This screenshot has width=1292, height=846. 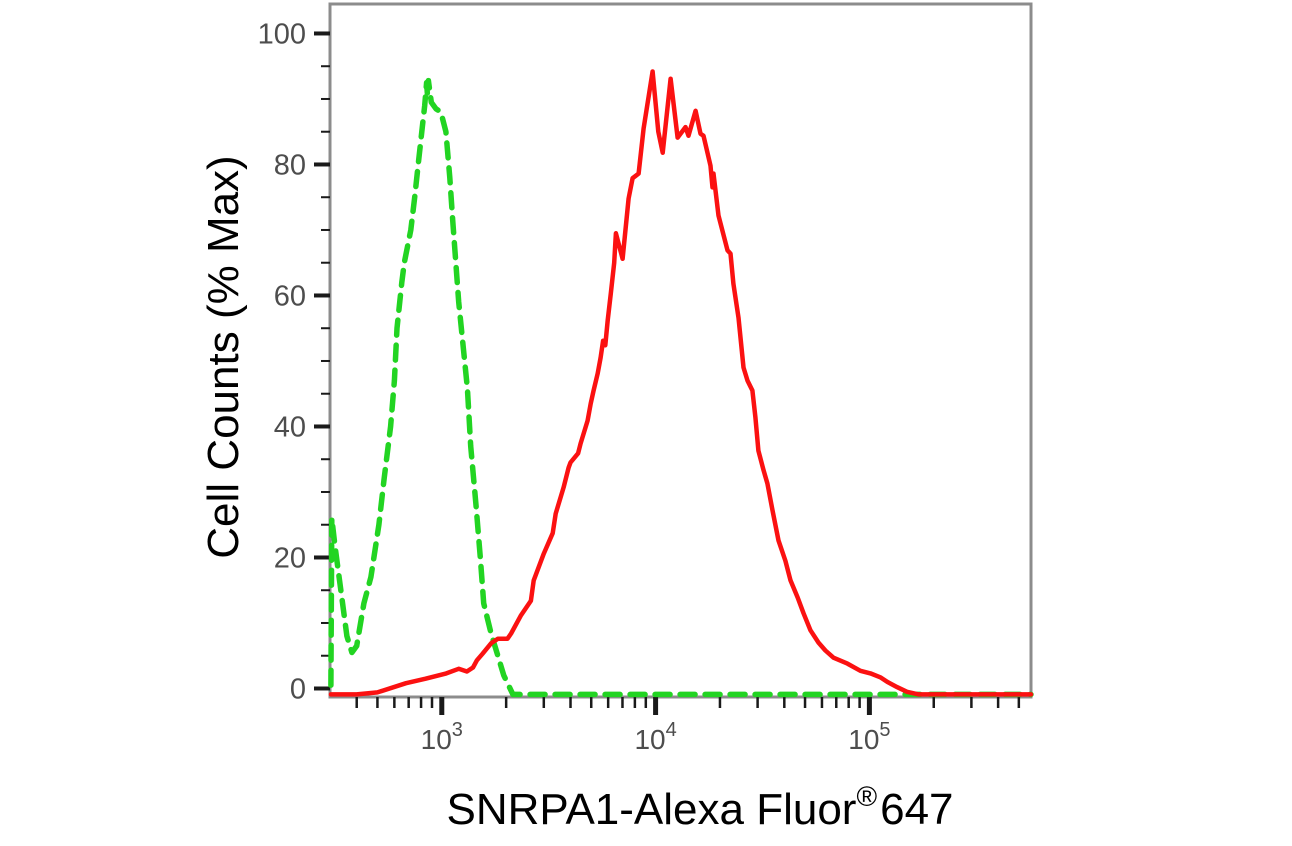 I want to click on x-tick-label: 10³, so click(x=442, y=737).